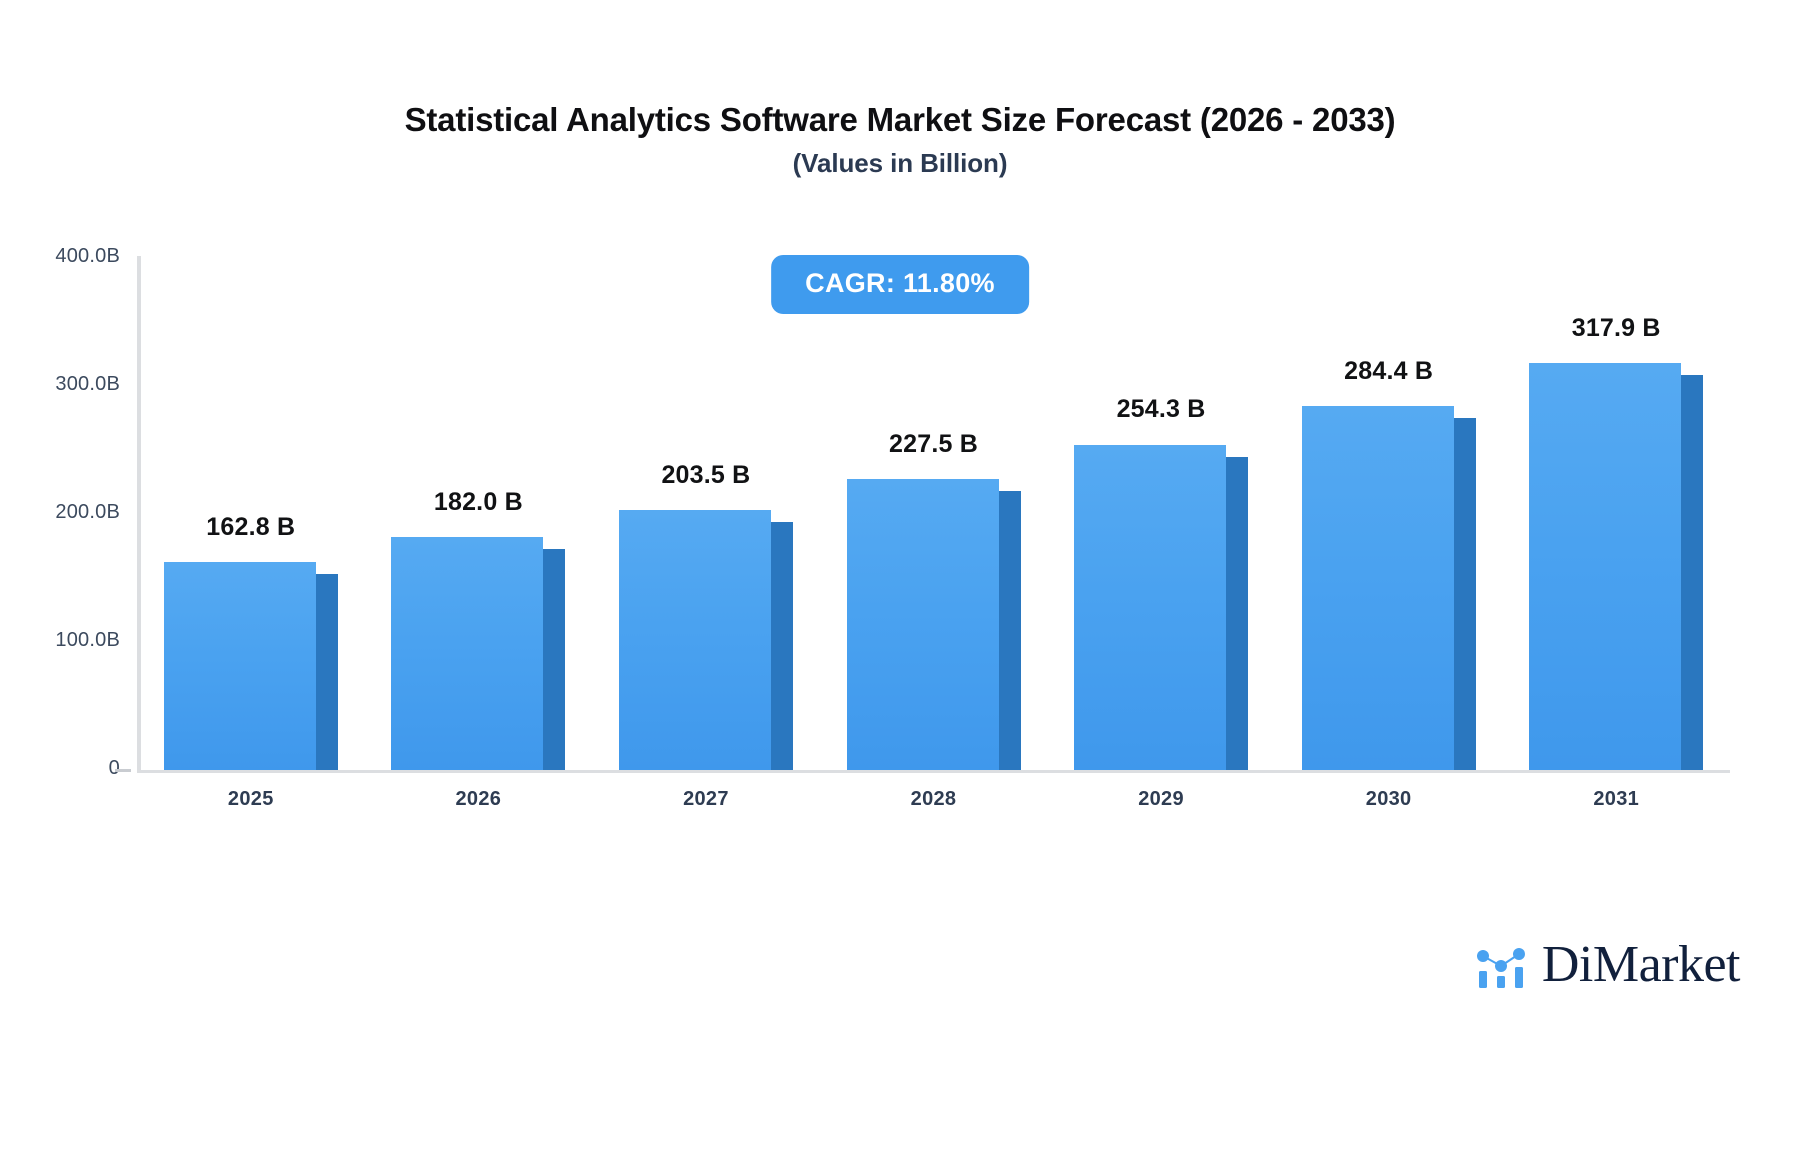 The height and width of the screenshot is (1156, 1800). What do you see at coordinates (114, 768) in the screenshot?
I see `y-axis-tick-label: 0` at bounding box center [114, 768].